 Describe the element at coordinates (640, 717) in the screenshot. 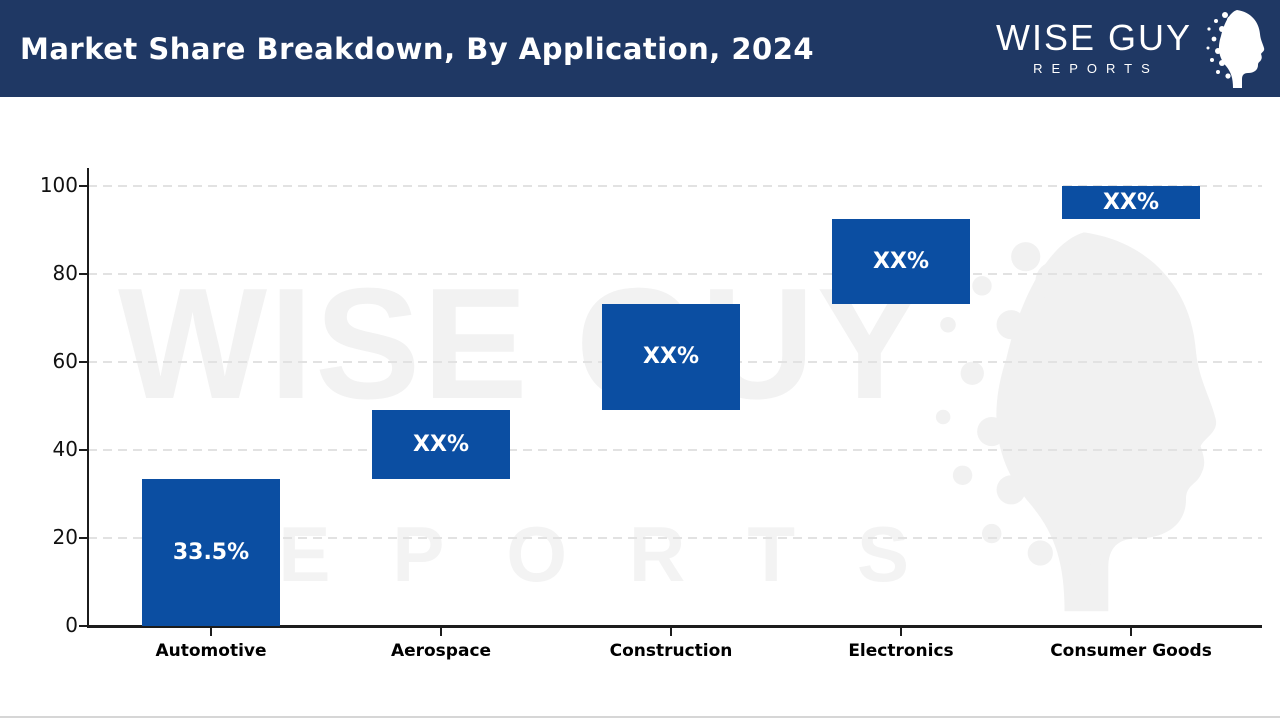

I see `bottom-divider` at that location.